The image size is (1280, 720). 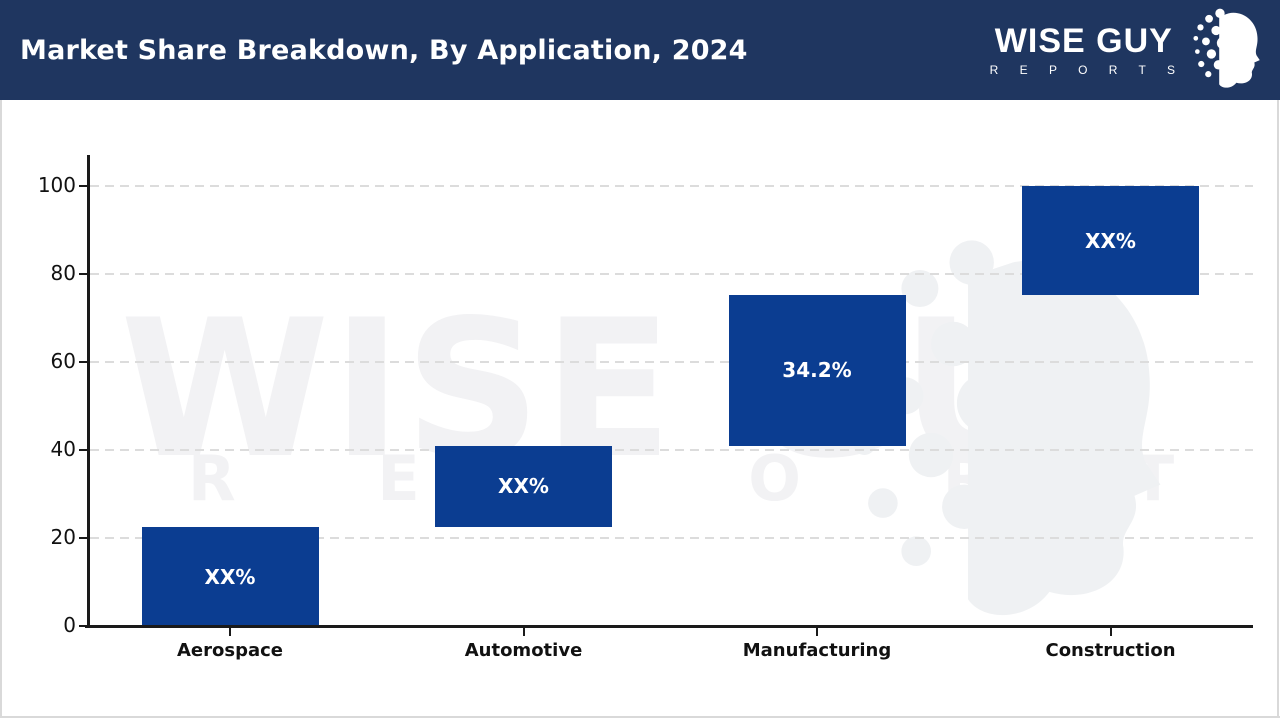 I want to click on page-border-right, so click(x=1278, y=409).